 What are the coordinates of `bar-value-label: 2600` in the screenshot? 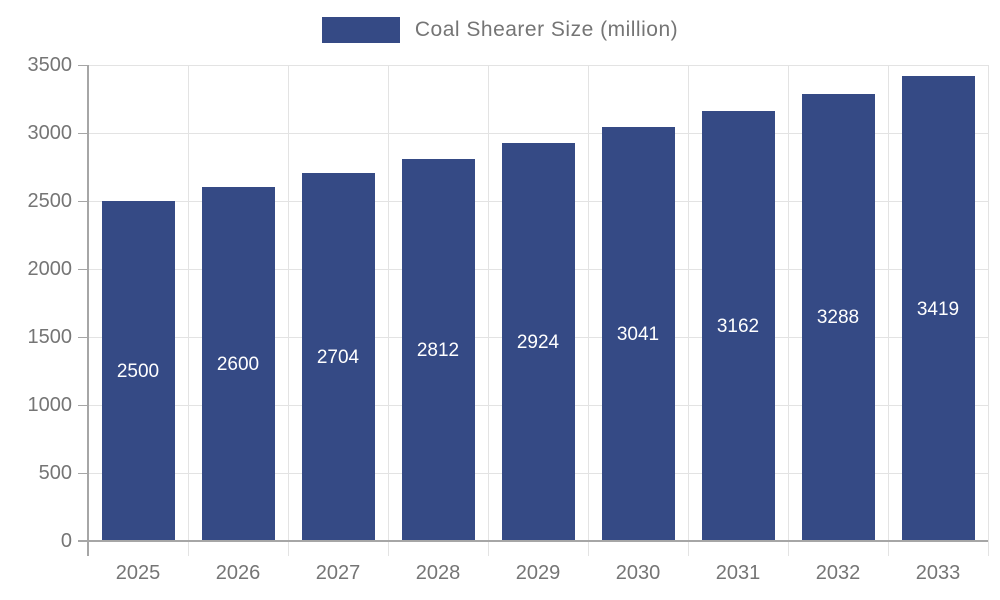 It's located at (238, 365).